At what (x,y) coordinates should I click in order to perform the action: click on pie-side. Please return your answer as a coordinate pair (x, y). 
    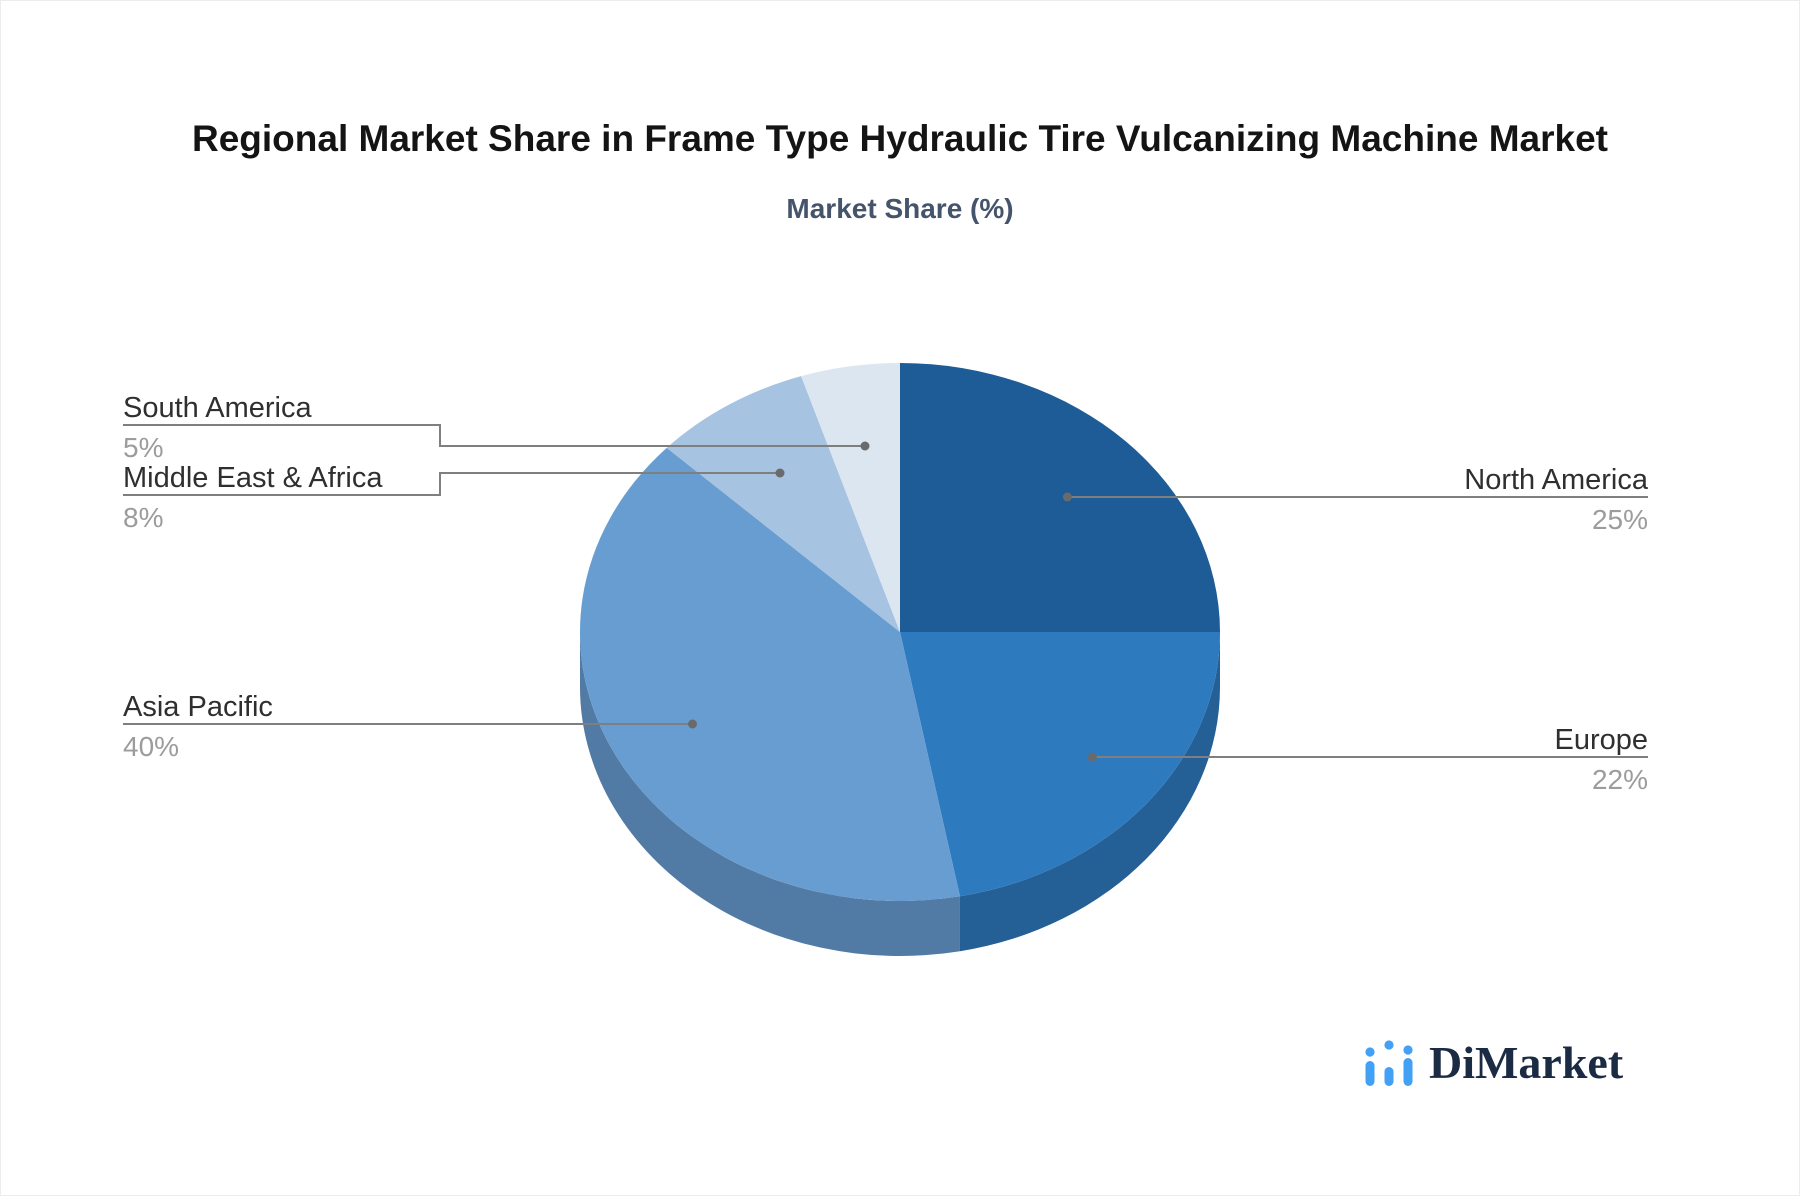
    Looking at the image, I should click on (900, 794).